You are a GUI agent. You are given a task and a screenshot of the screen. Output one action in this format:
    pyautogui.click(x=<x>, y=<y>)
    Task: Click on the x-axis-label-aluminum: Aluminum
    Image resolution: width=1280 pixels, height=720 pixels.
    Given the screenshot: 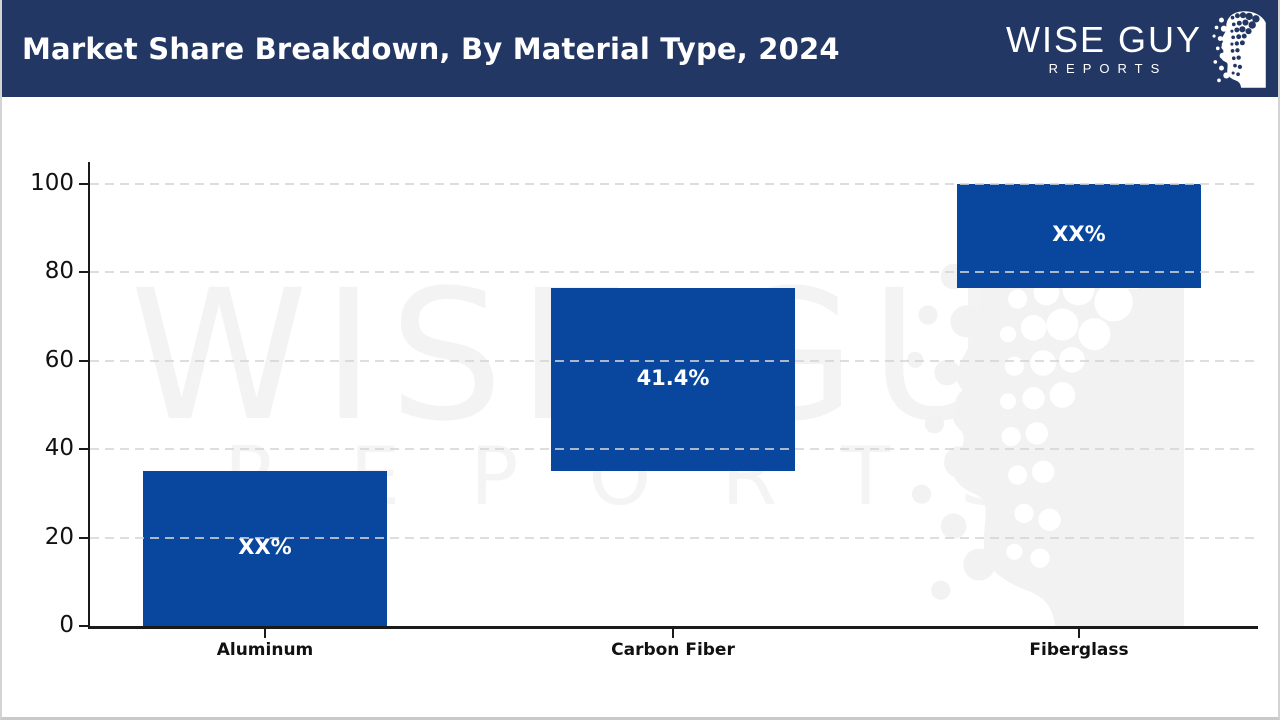 What is the action you would take?
    pyautogui.click(x=265, y=650)
    